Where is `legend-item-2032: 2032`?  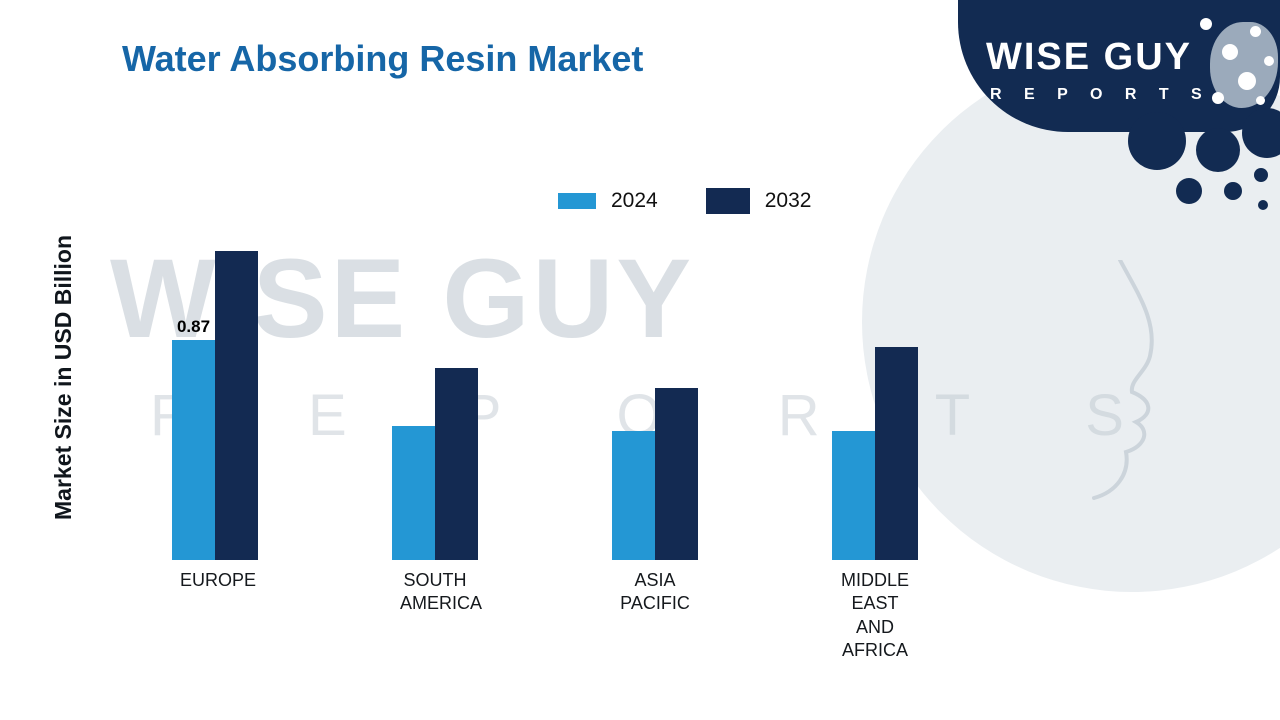 legend-item-2032: 2032 is located at coordinates (758, 201).